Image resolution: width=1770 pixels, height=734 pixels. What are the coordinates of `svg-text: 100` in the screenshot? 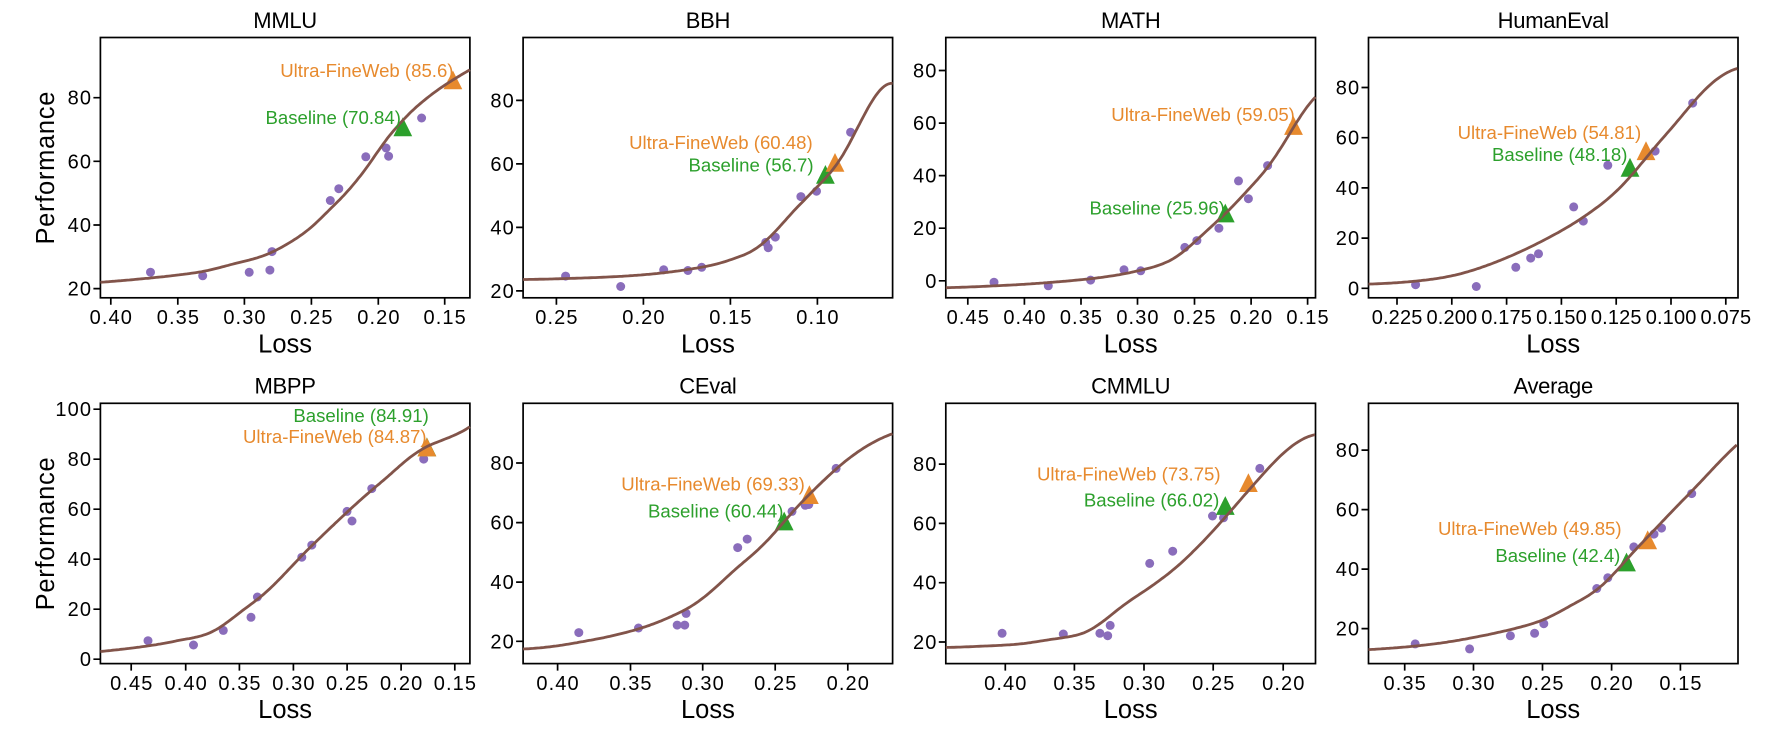 It's located at (73, 410).